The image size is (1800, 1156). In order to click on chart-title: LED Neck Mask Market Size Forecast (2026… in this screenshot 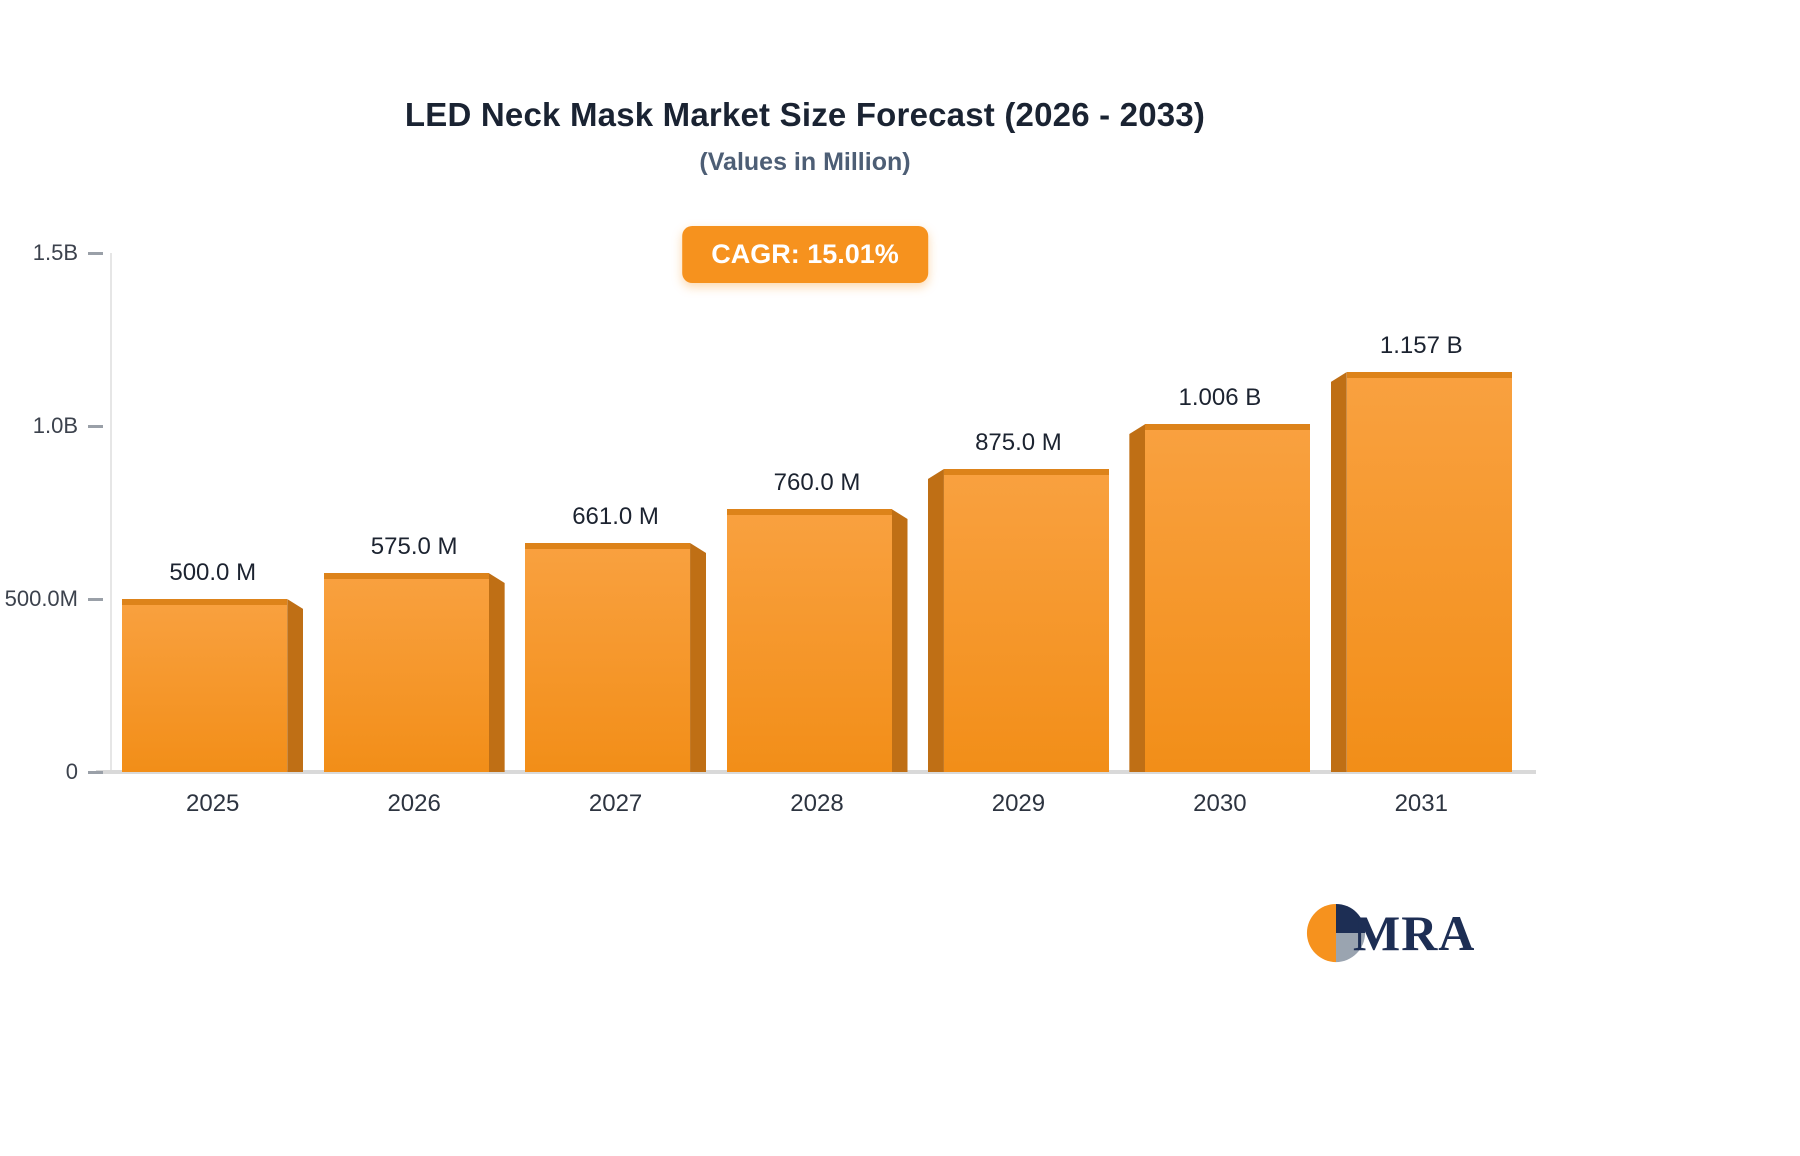, I will do `click(805, 114)`.